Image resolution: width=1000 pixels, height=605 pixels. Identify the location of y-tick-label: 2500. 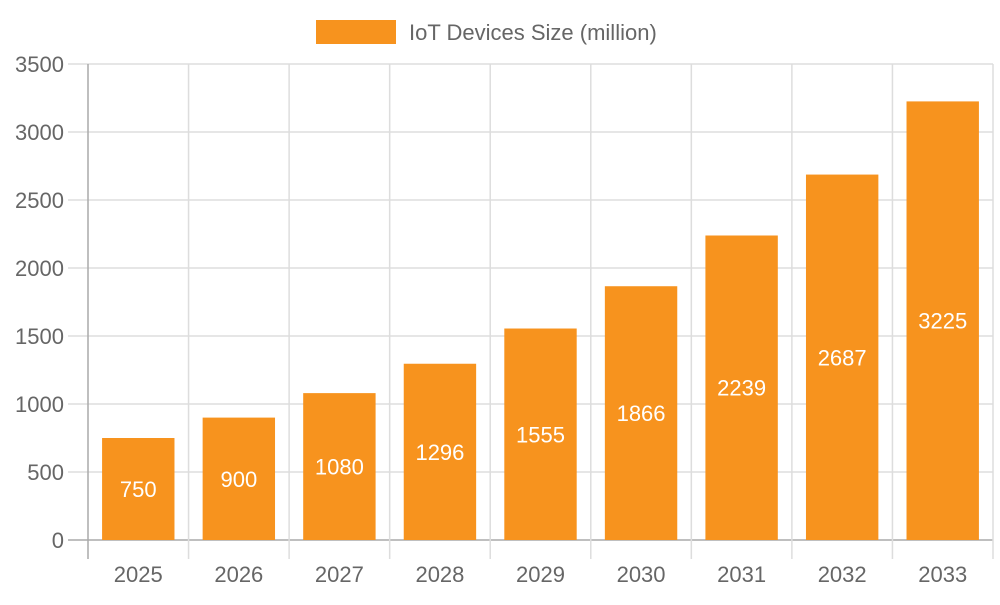
(39, 200).